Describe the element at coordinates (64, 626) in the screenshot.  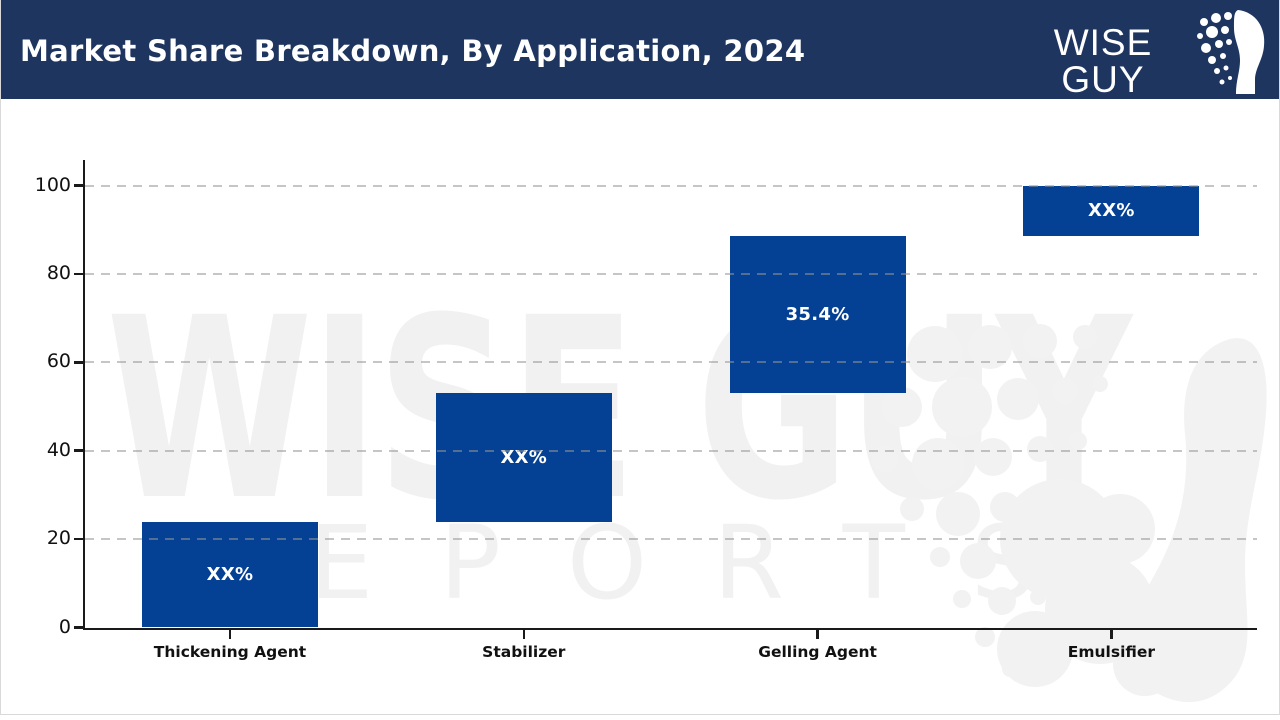
I see `y-tick-label-0: 0` at that location.